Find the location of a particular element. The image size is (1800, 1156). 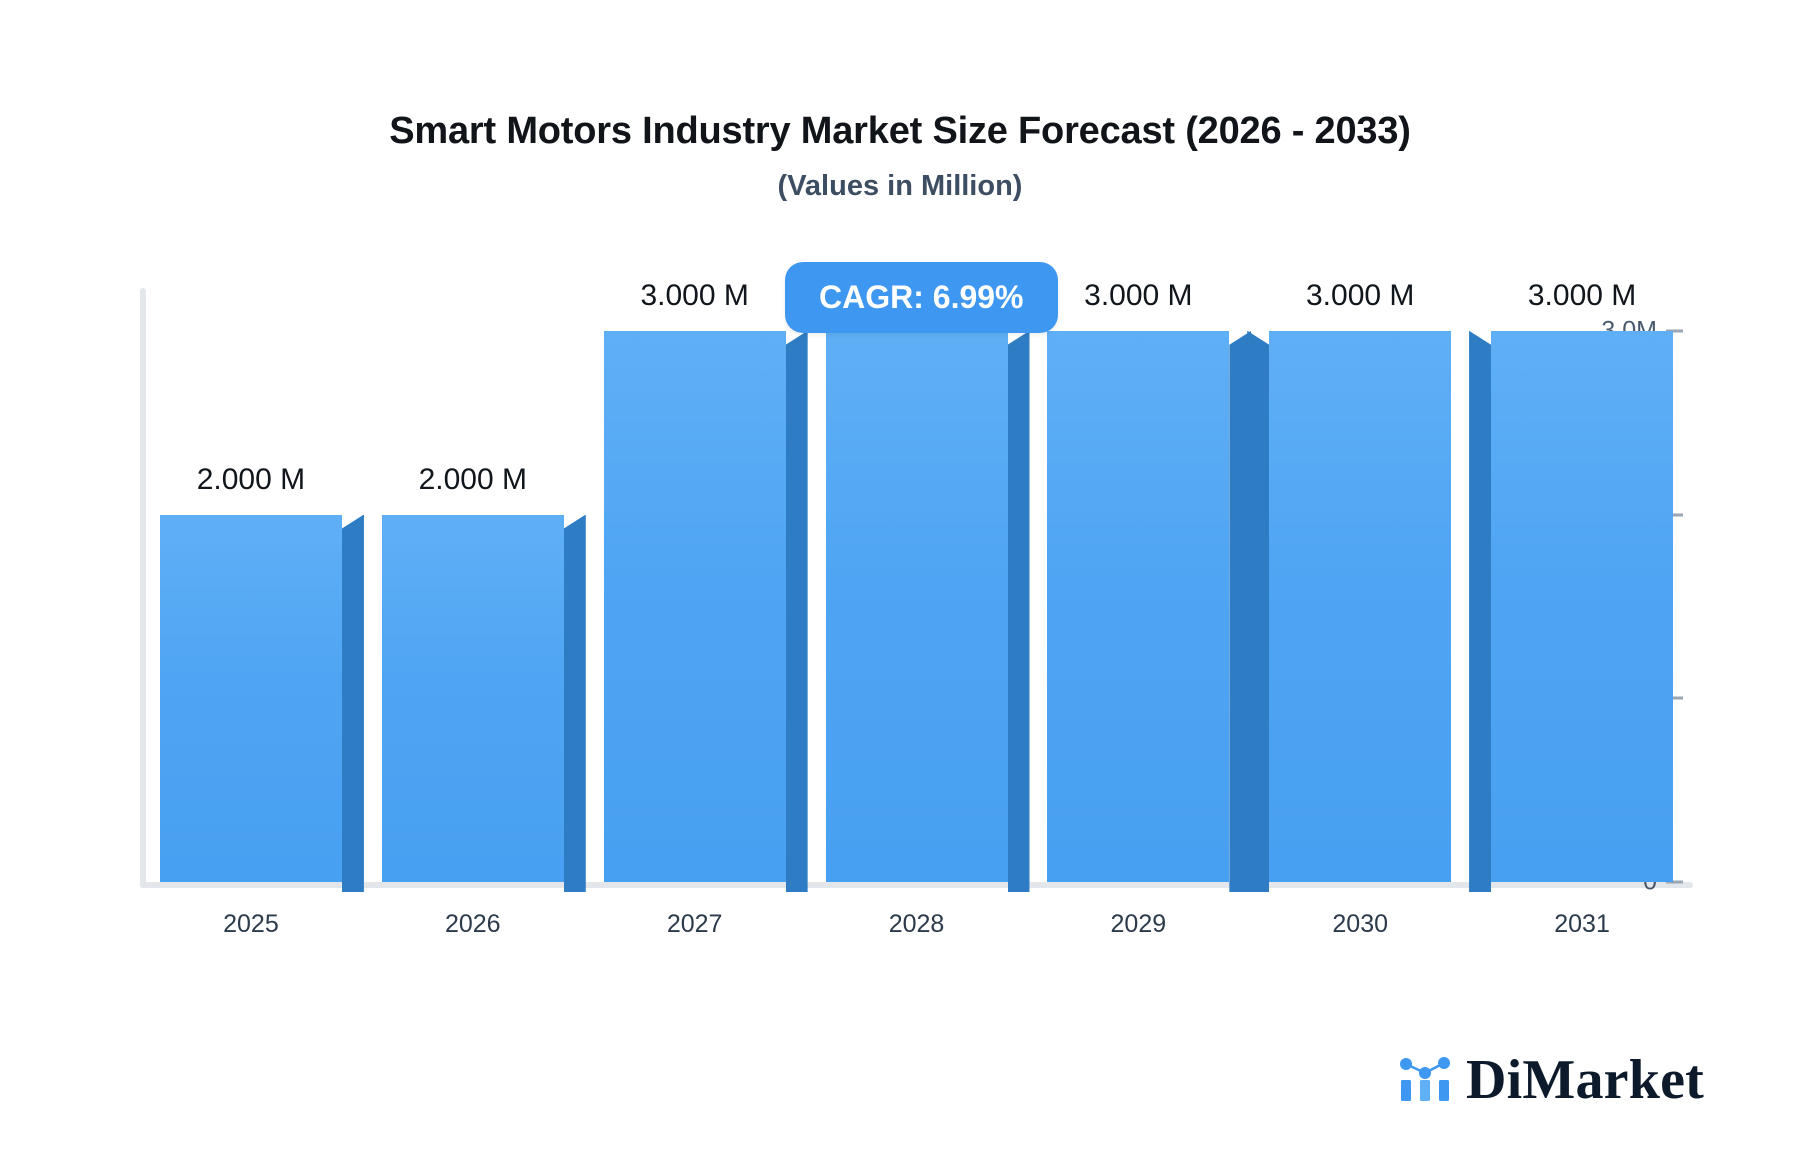

bar-2027 is located at coordinates (705, 611).